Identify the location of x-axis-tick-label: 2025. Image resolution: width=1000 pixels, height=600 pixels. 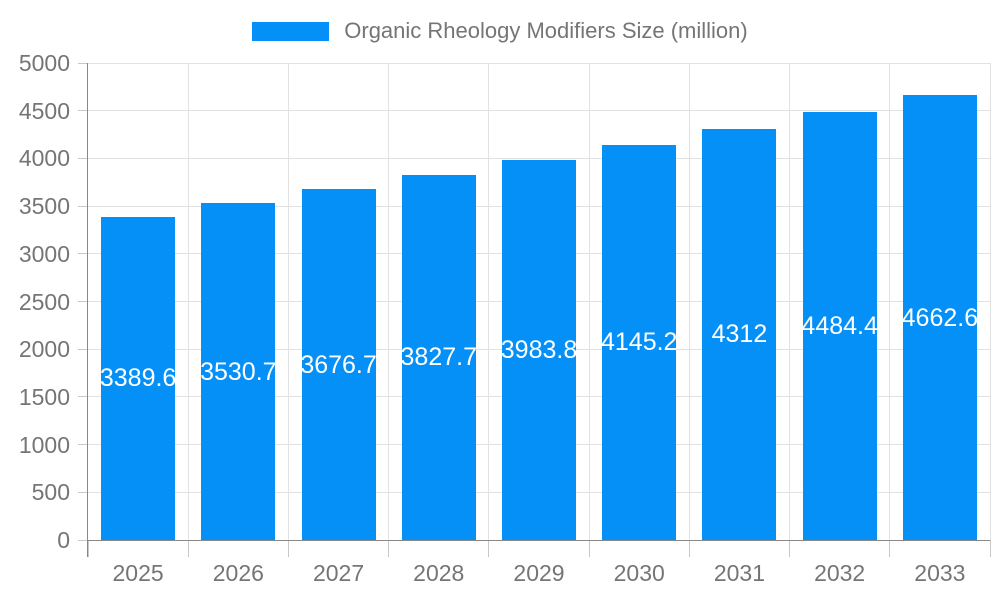
(138, 573).